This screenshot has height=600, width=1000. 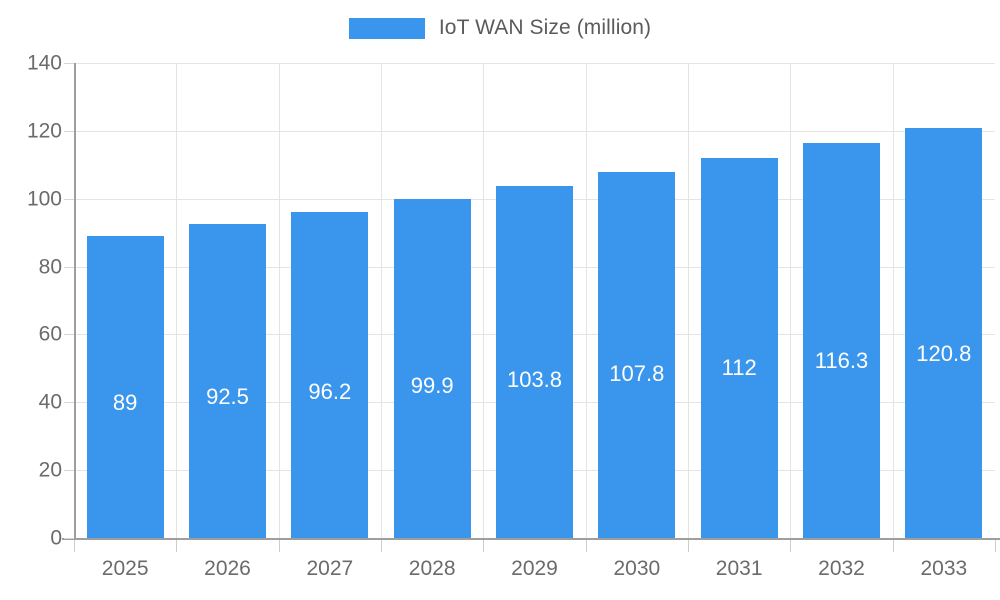 I want to click on chart-legend: IoT WAN Size (million), so click(x=500, y=28).